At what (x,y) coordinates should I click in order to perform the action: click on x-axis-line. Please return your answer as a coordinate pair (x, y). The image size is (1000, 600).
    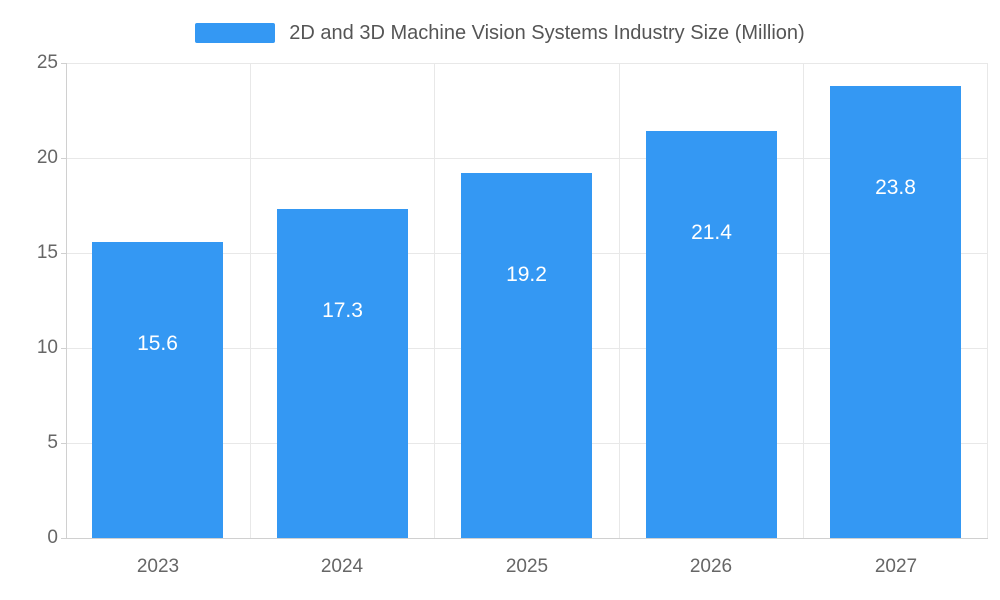
    Looking at the image, I should click on (527, 538).